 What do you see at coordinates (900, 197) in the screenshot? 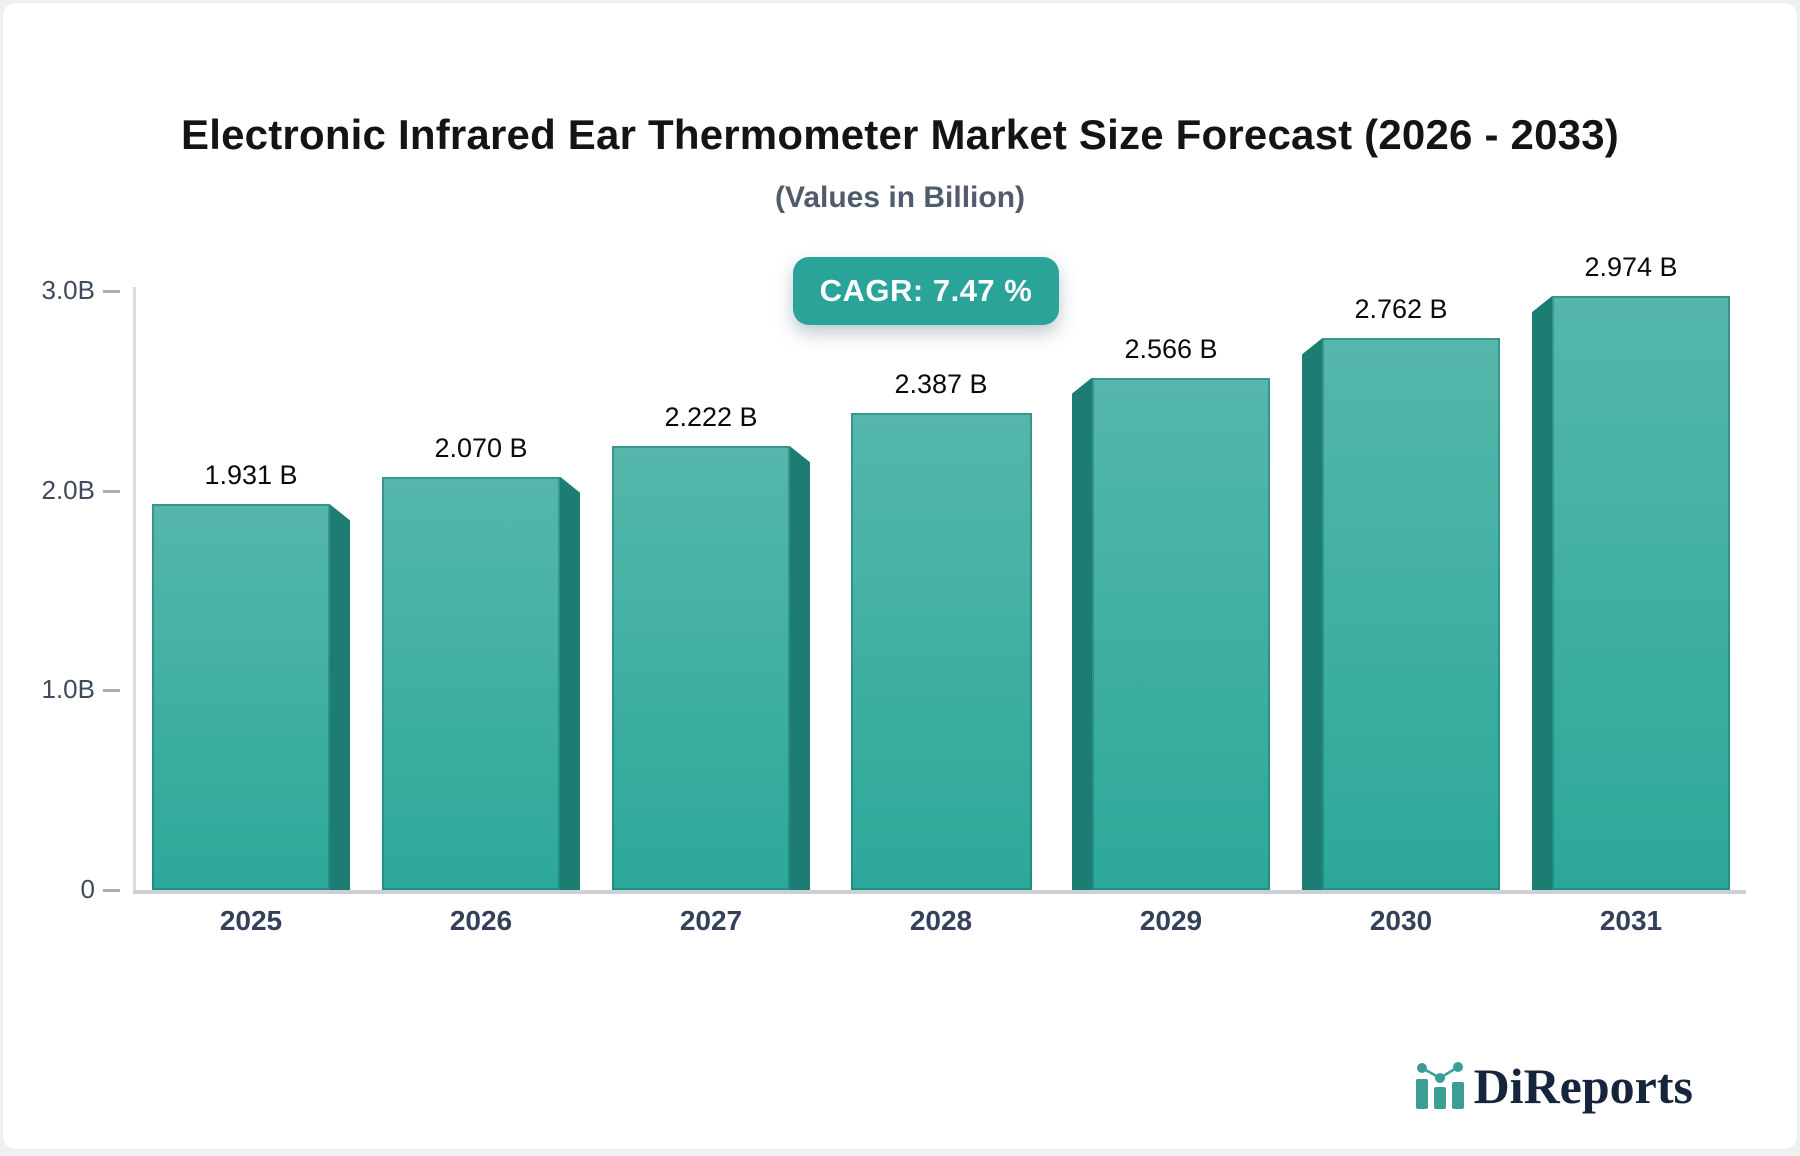
I see `chart-subtitle: (Values in Billion)` at bounding box center [900, 197].